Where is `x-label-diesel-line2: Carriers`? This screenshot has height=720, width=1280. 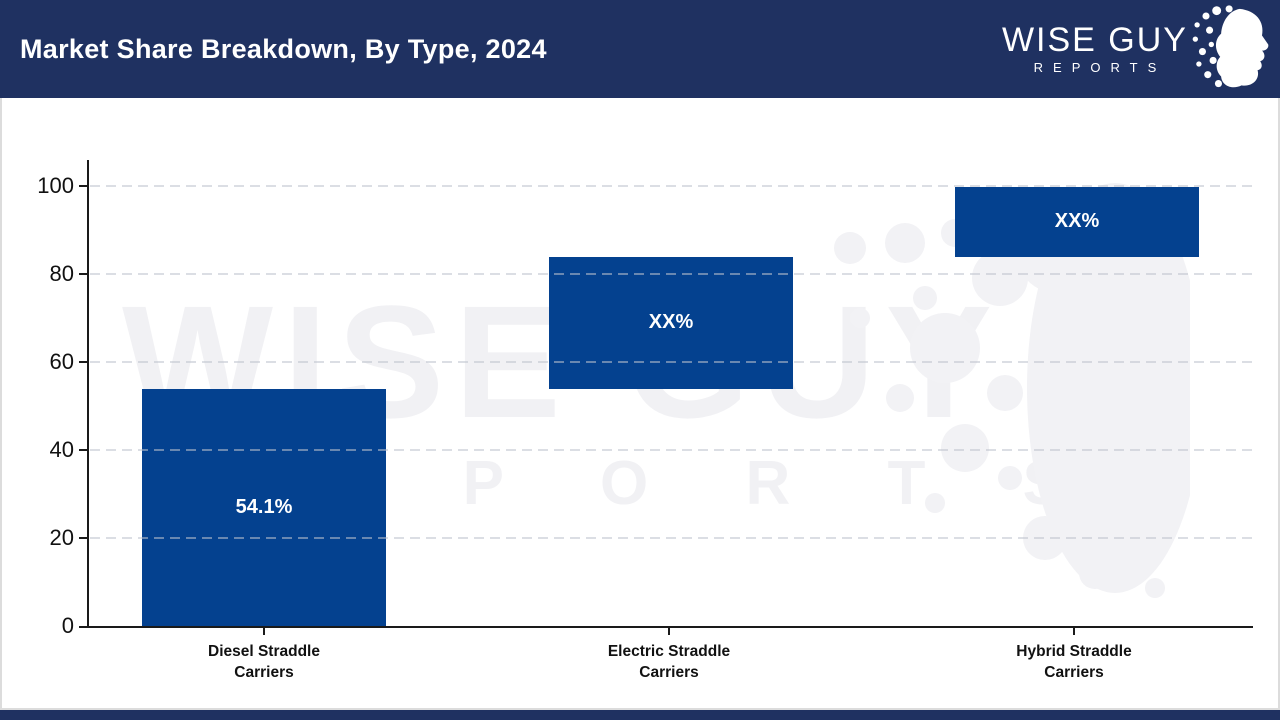 x-label-diesel-line2: Carriers is located at coordinates (264, 672).